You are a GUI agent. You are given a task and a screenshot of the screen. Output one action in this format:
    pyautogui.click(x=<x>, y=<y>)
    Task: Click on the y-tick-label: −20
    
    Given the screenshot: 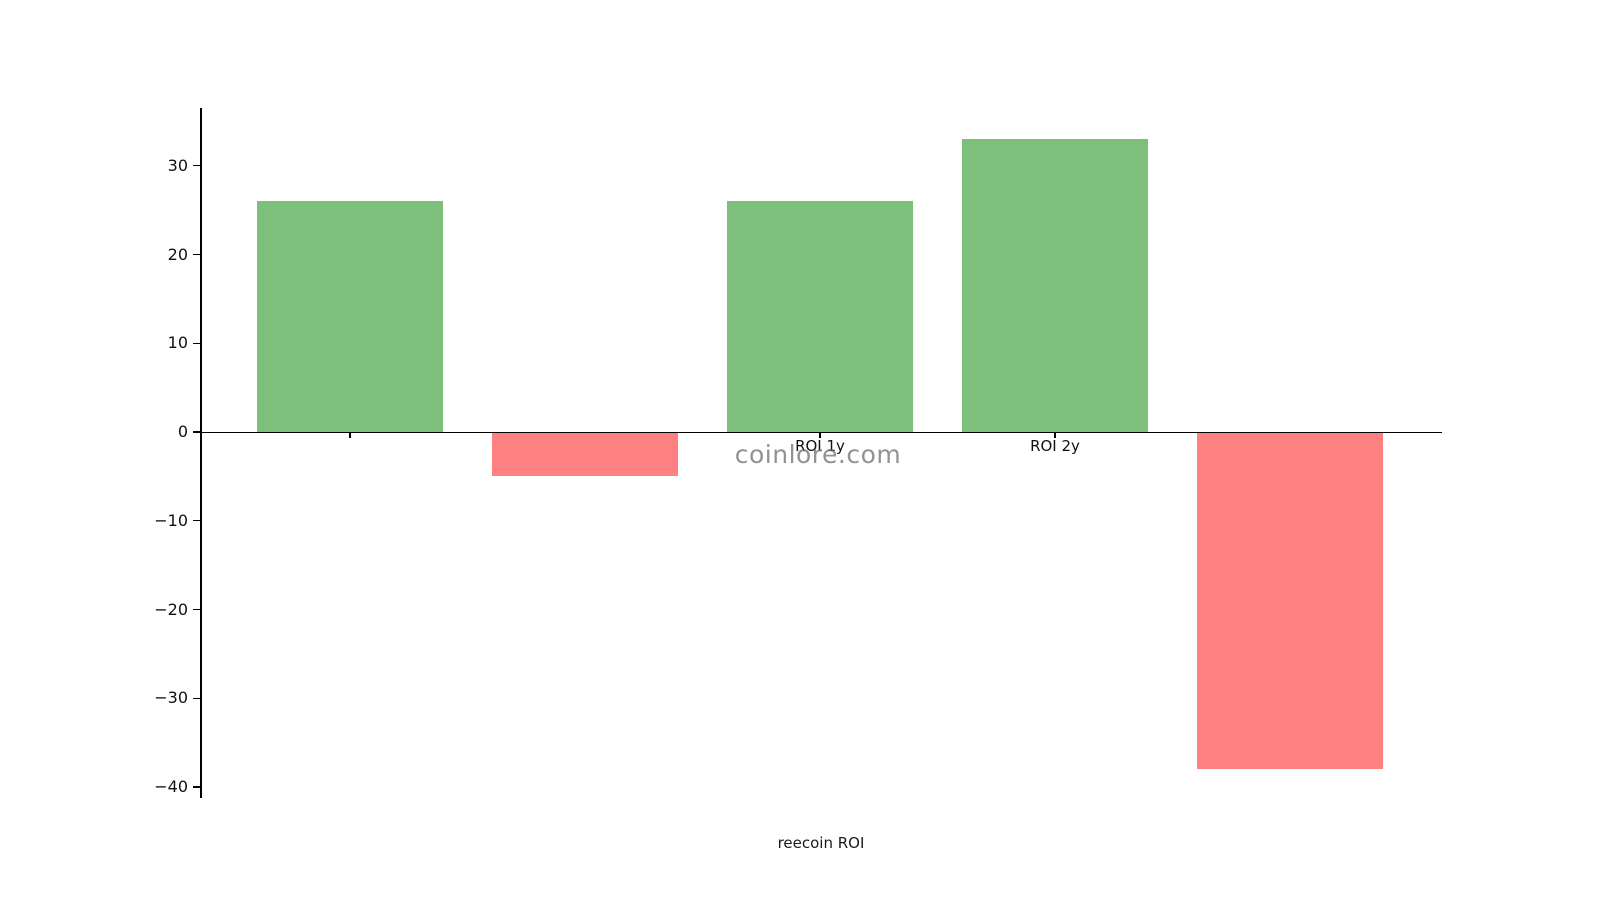 What is the action you would take?
    pyautogui.click(x=171, y=609)
    